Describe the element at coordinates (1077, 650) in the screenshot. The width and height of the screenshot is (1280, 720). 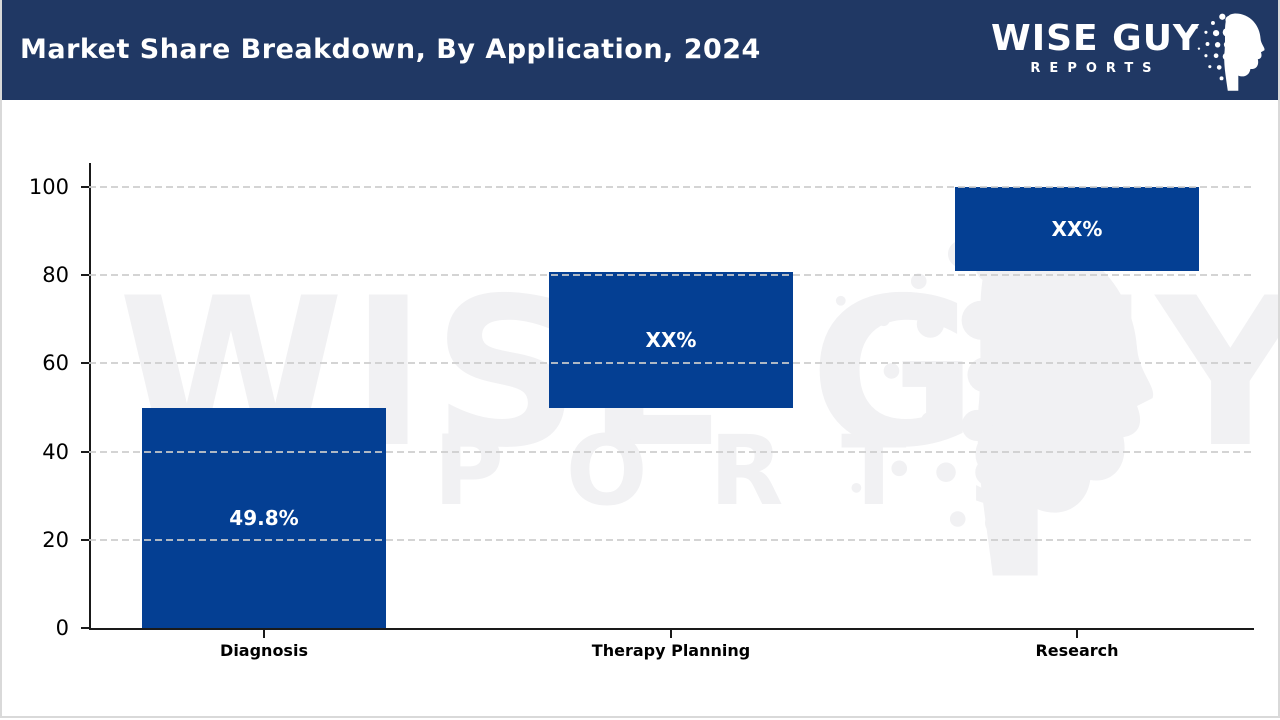
I see `x-axis-category-label: Research` at that location.